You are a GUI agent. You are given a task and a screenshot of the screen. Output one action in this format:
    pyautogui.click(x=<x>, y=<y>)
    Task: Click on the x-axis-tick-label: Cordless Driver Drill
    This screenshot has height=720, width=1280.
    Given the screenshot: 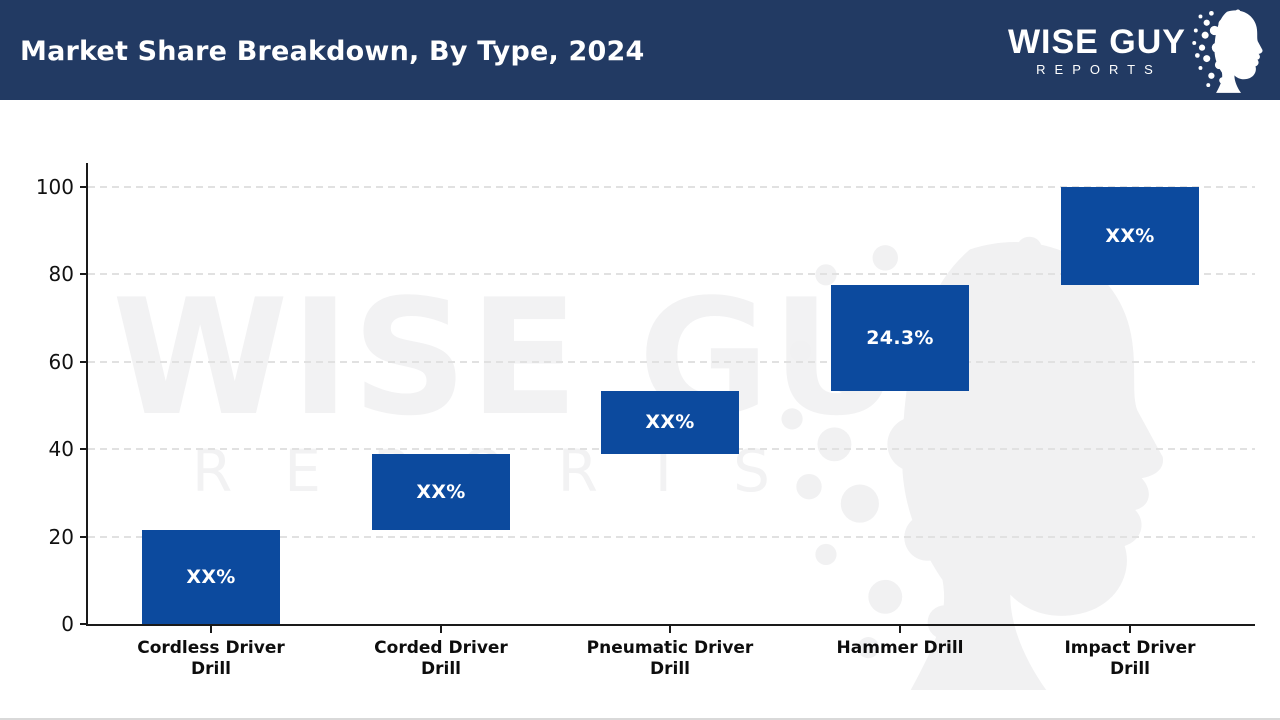 What is the action you would take?
    pyautogui.click(x=211, y=658)
    